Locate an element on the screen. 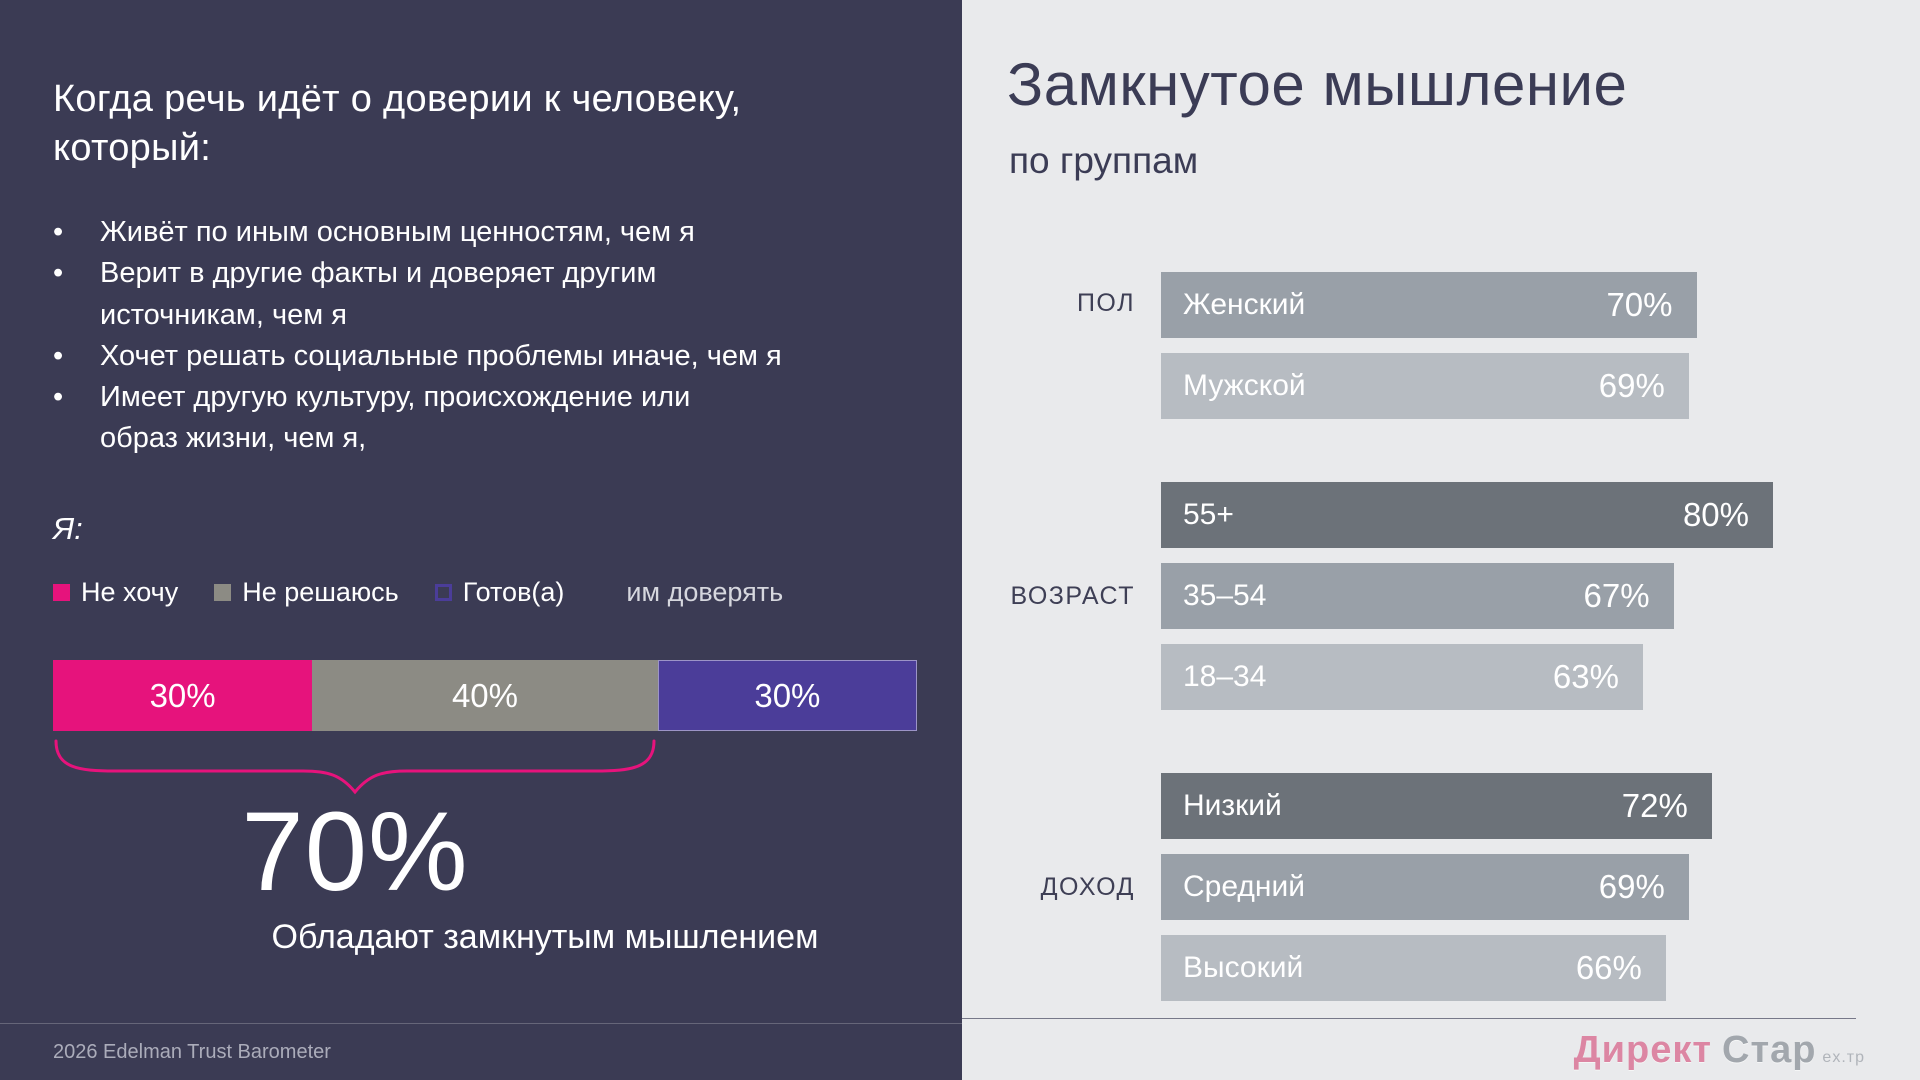 This screenshot has width=1920, height=1080. legend: Не хочу Не решаюсь Готов(а) им доверять is located at coordinates (487, 592).